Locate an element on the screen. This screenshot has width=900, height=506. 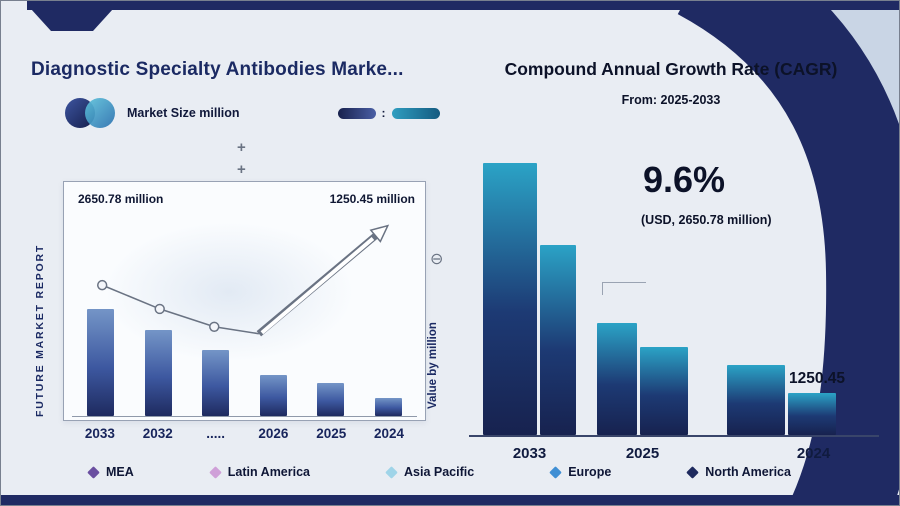
right-chart-bar-group: 2033 is located at coordinates (529, 312).